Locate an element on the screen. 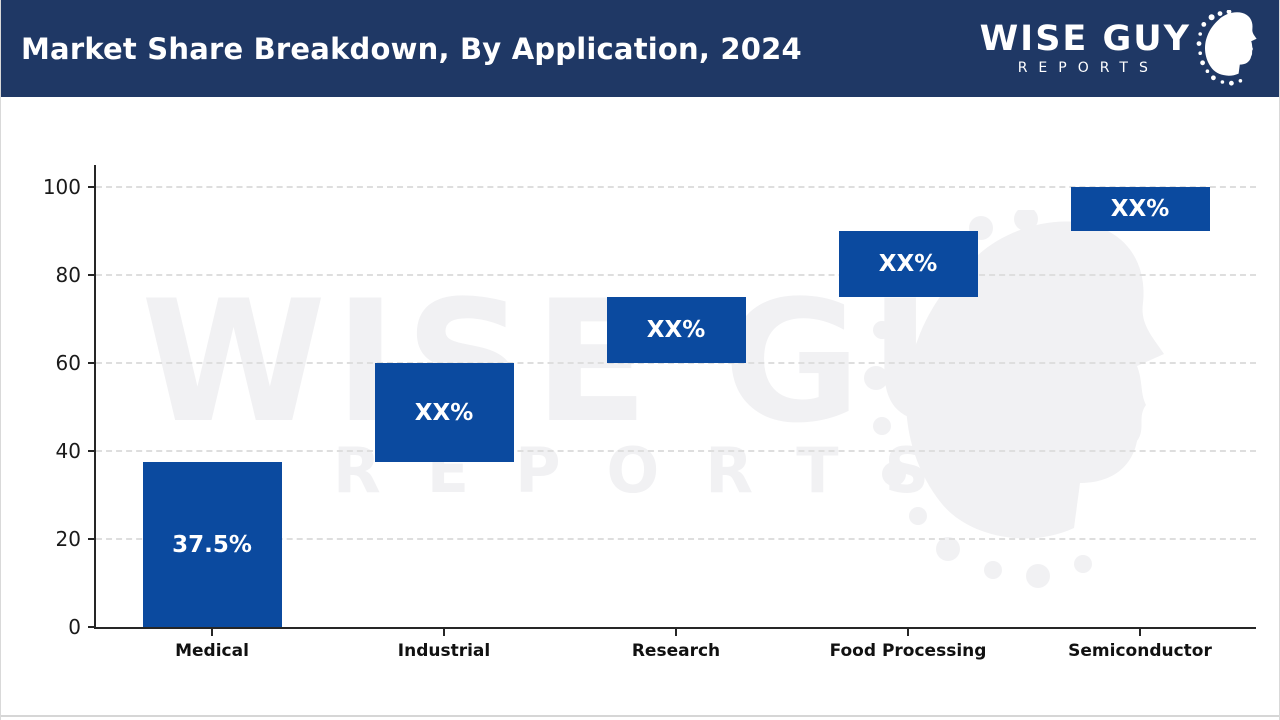  y-axis-line is located at coordinates (95, 397).